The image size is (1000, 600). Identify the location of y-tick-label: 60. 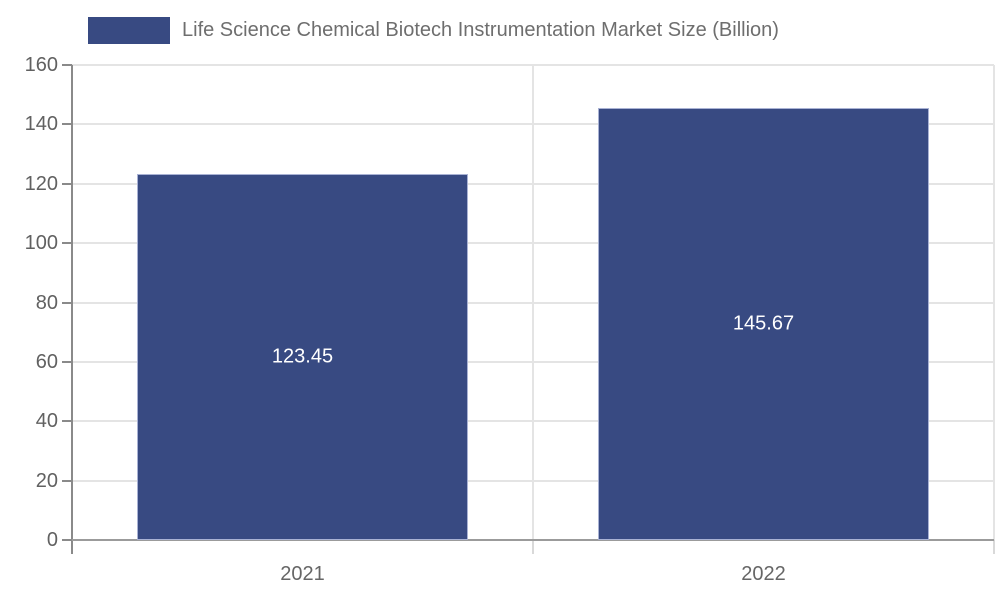
(46, 361).